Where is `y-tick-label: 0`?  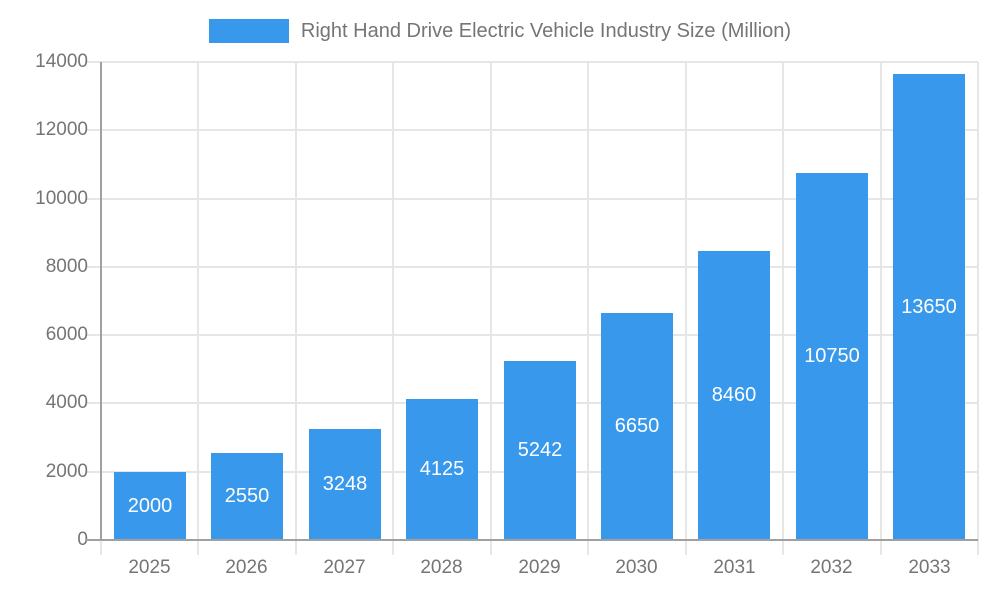 y-tick-label: 0 is located at coordinates (82, 539).